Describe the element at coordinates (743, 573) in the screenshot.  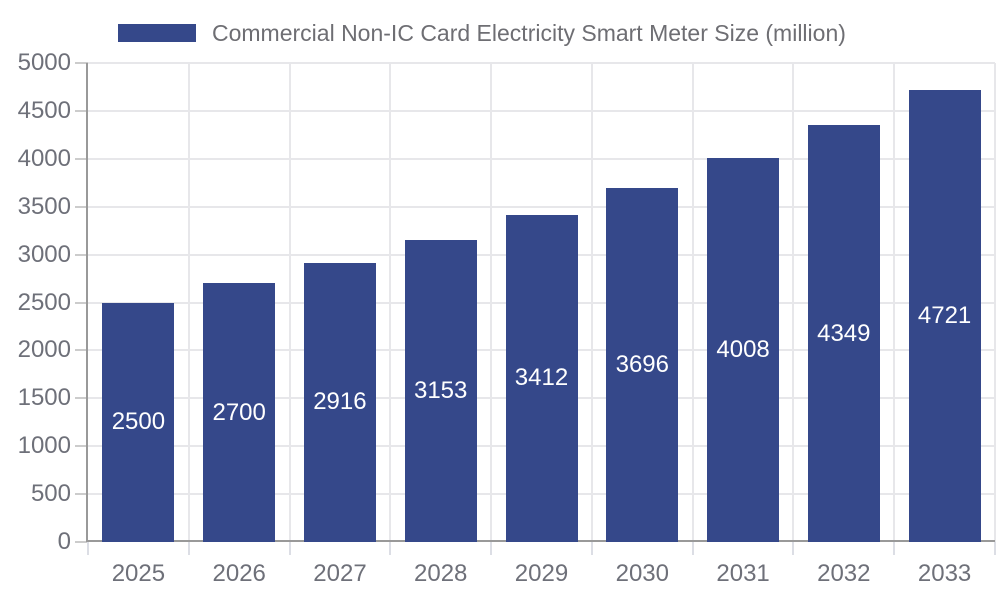
I see `x-axis-tick-label: 2031` at that location.